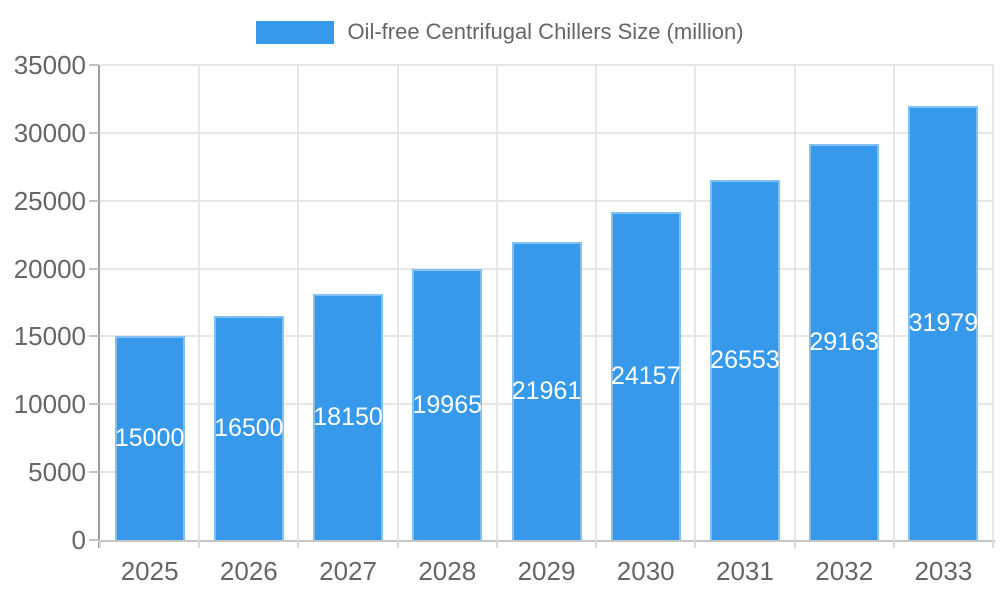 This screenshot has width=1000, height=600. Describe the element at coordinates (99, 306) in the screenshot. I see `y-axis-line` at that location.